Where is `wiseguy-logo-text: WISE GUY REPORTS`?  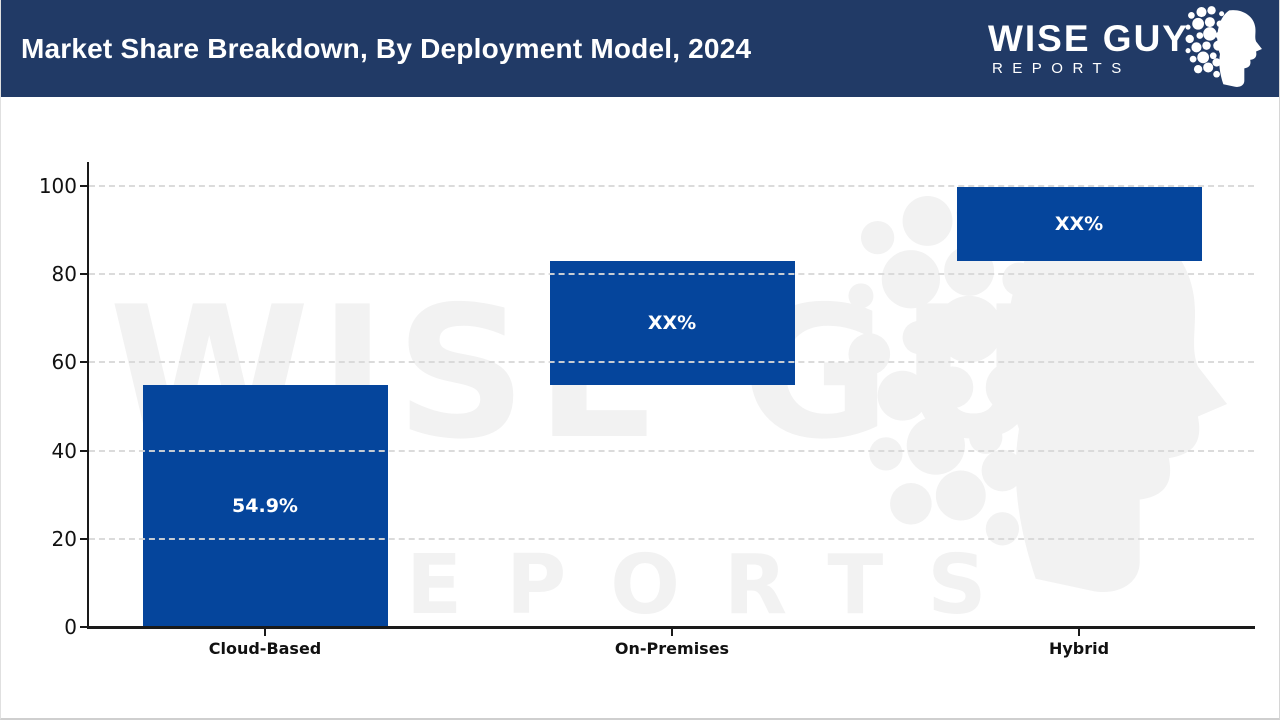 wiseguy-logo-text: WISE GUY REPORTS is located at coordinates (1088, 48).